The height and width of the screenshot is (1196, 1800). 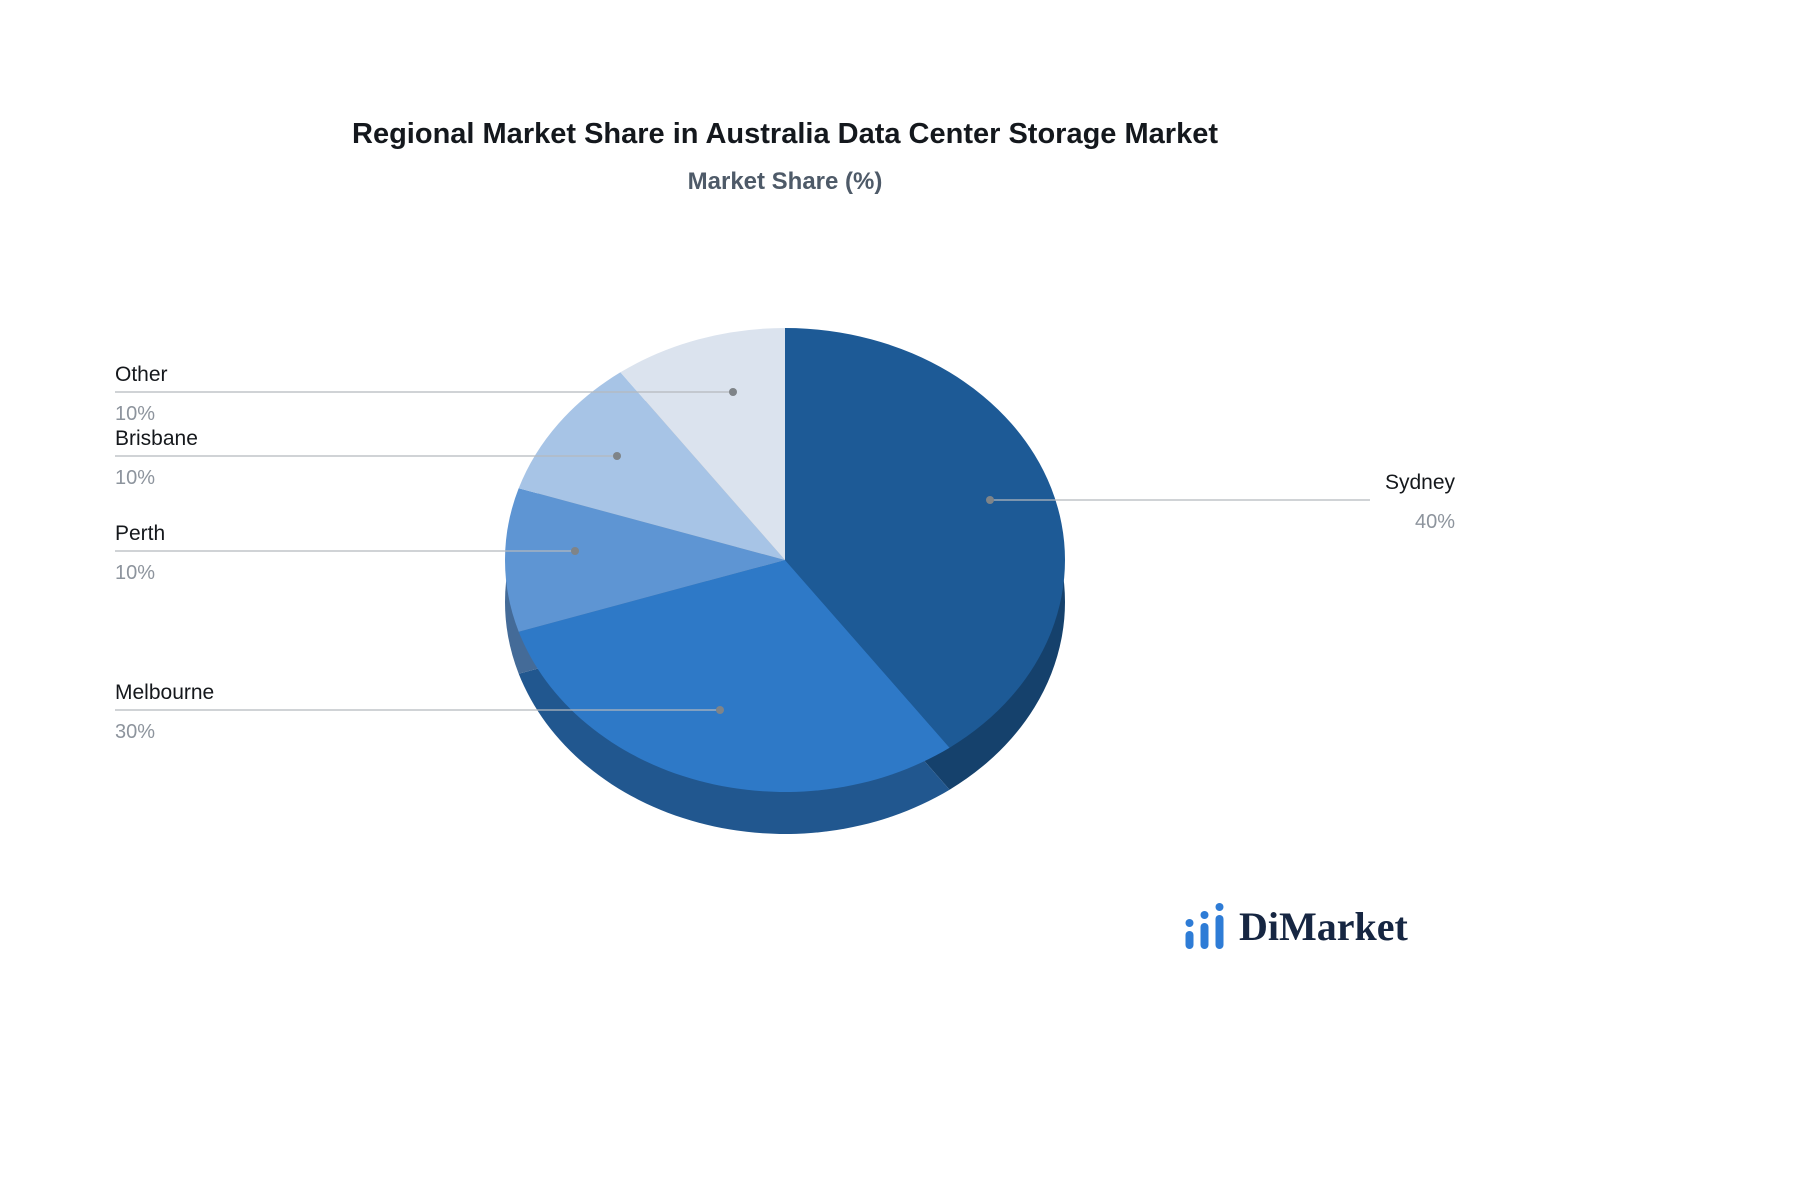 I want to click on pie-slice-brisbane, so click(x=651, y=466).